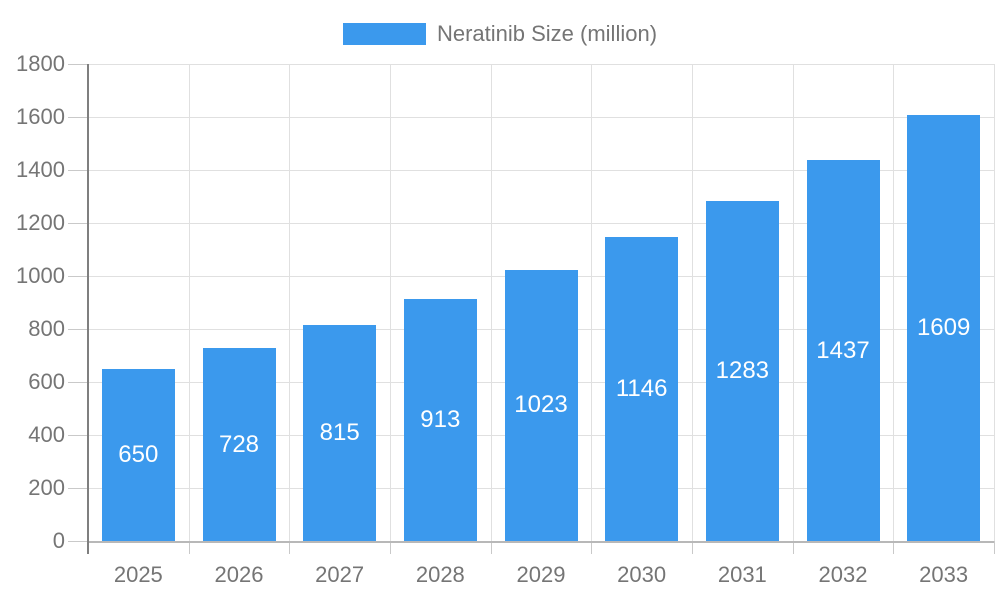  I want to click on bar-2030: 1146, so click(642, 389).